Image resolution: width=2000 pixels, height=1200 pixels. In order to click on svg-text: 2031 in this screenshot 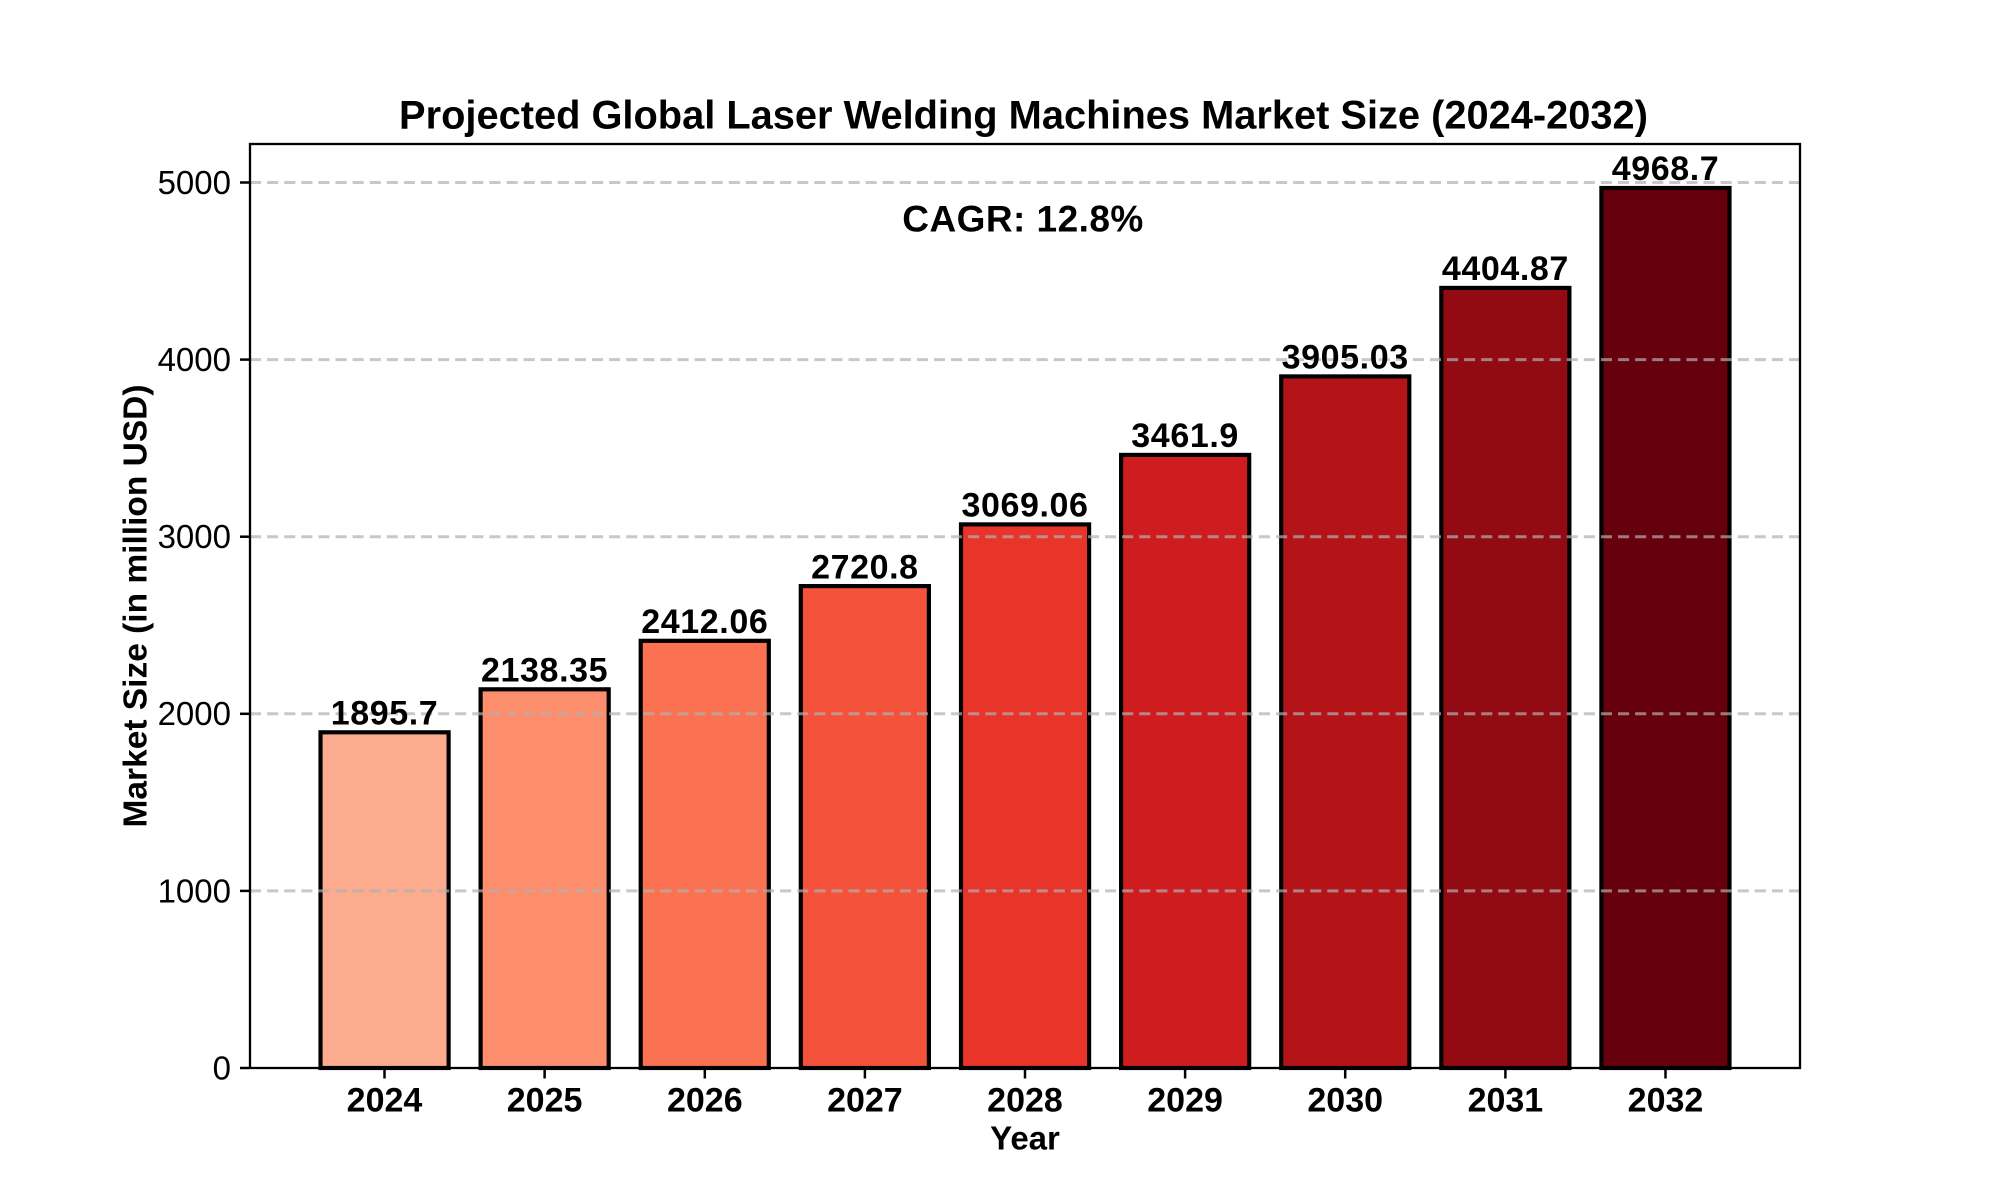, I will do `click(1506, 1100)`.